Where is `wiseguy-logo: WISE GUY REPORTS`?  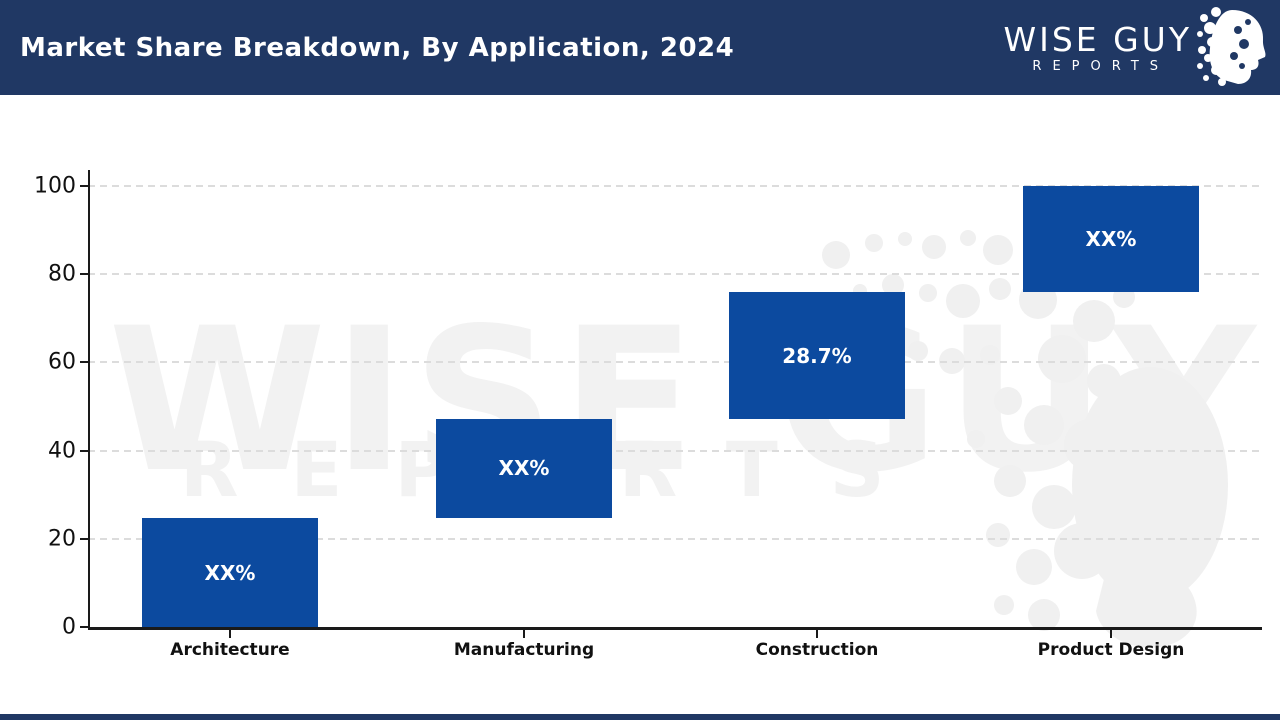
wiseguy-logo: WISE GUY REPORTS is located at coordinates (1137, 48).